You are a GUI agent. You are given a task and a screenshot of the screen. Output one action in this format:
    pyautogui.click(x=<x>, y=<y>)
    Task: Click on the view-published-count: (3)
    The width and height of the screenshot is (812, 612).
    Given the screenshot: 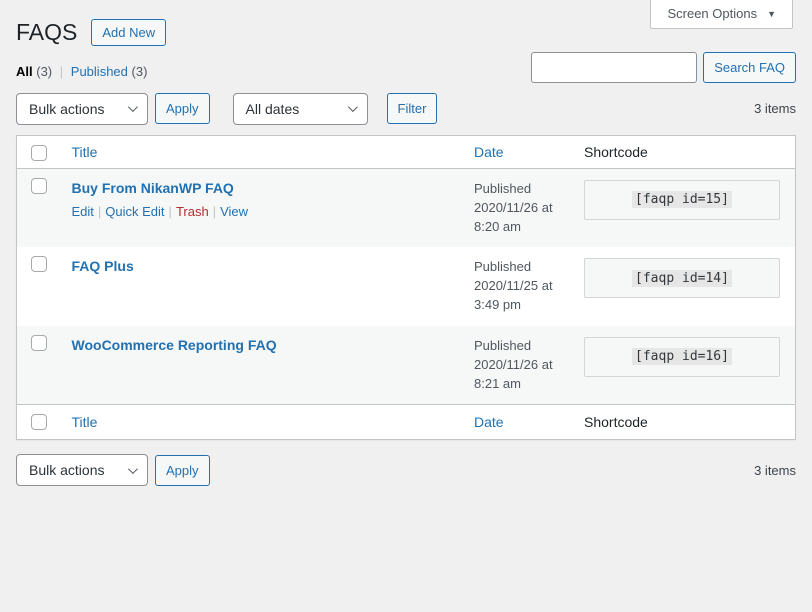 What is the action you would take?
    pyautogui.click(x=139, y=71)
    